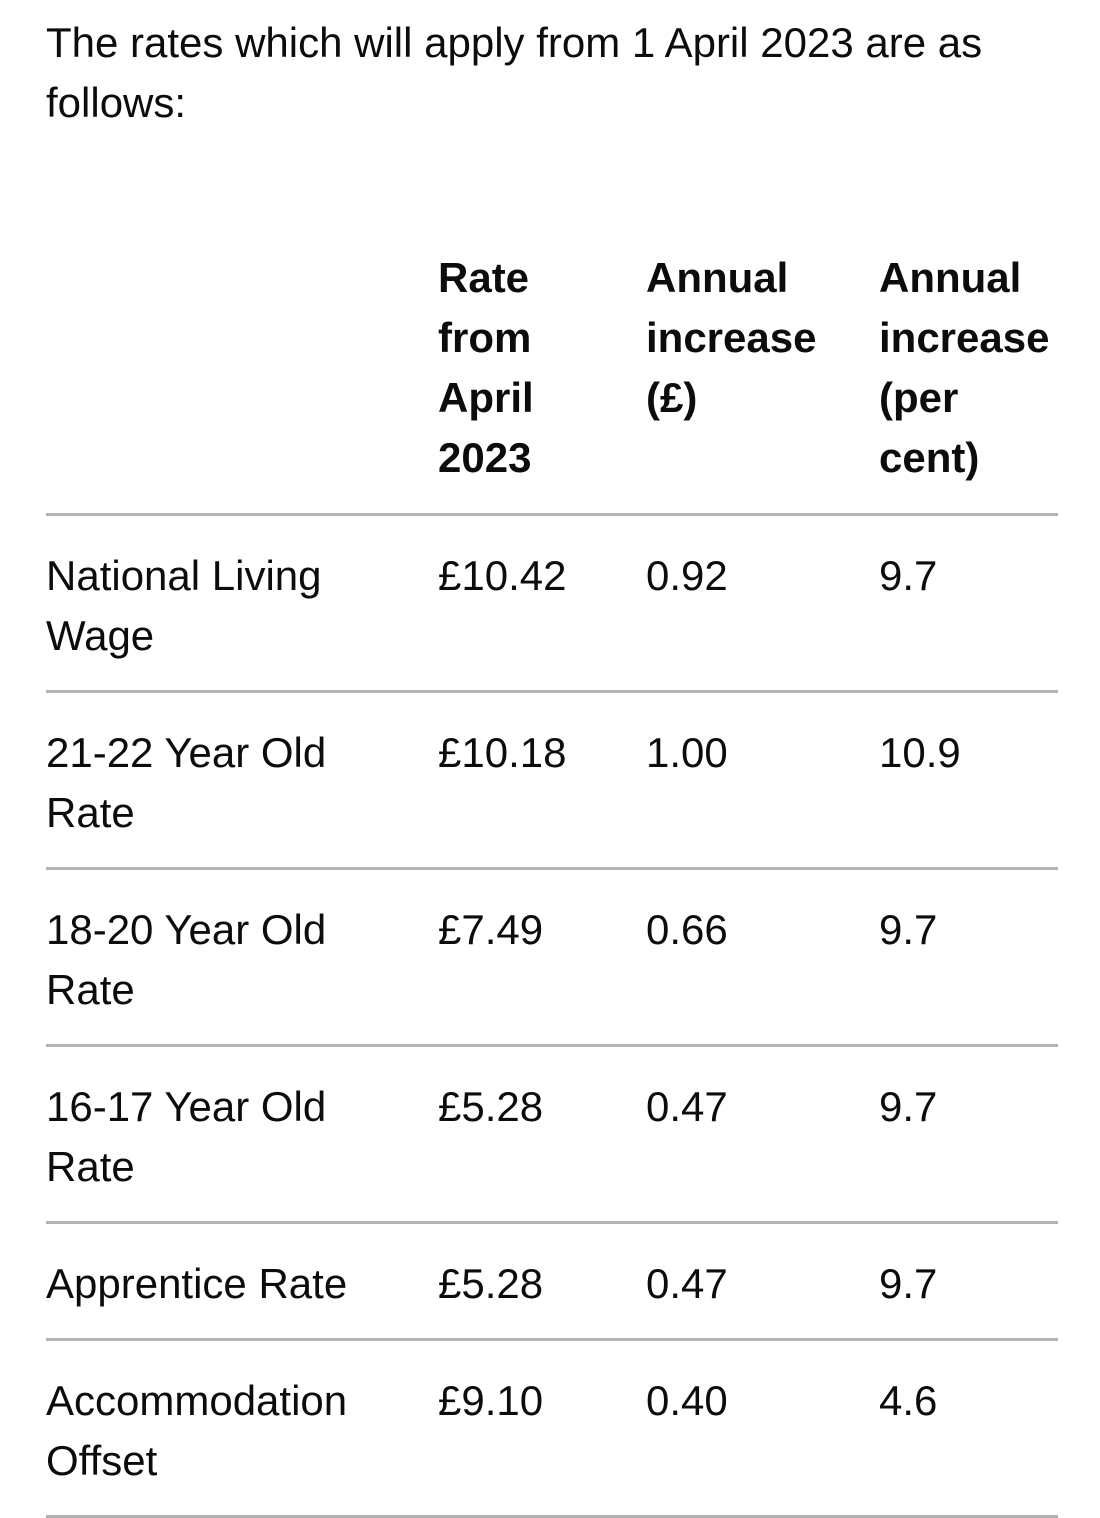 This screenshot has height=1518, width=1100. What do you see at coordinates (762, 957) in the screenshot?
I see `annual-increase-gbp-cell: 0.66` at bounding box center [762, 957].